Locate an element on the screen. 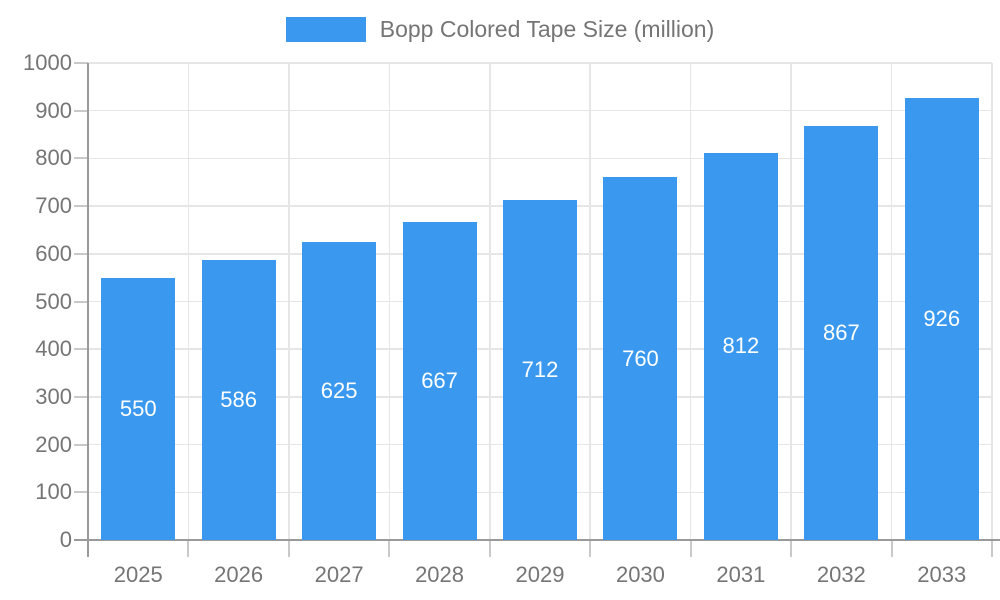  x-axis-line is located at coordinates (537, 540).